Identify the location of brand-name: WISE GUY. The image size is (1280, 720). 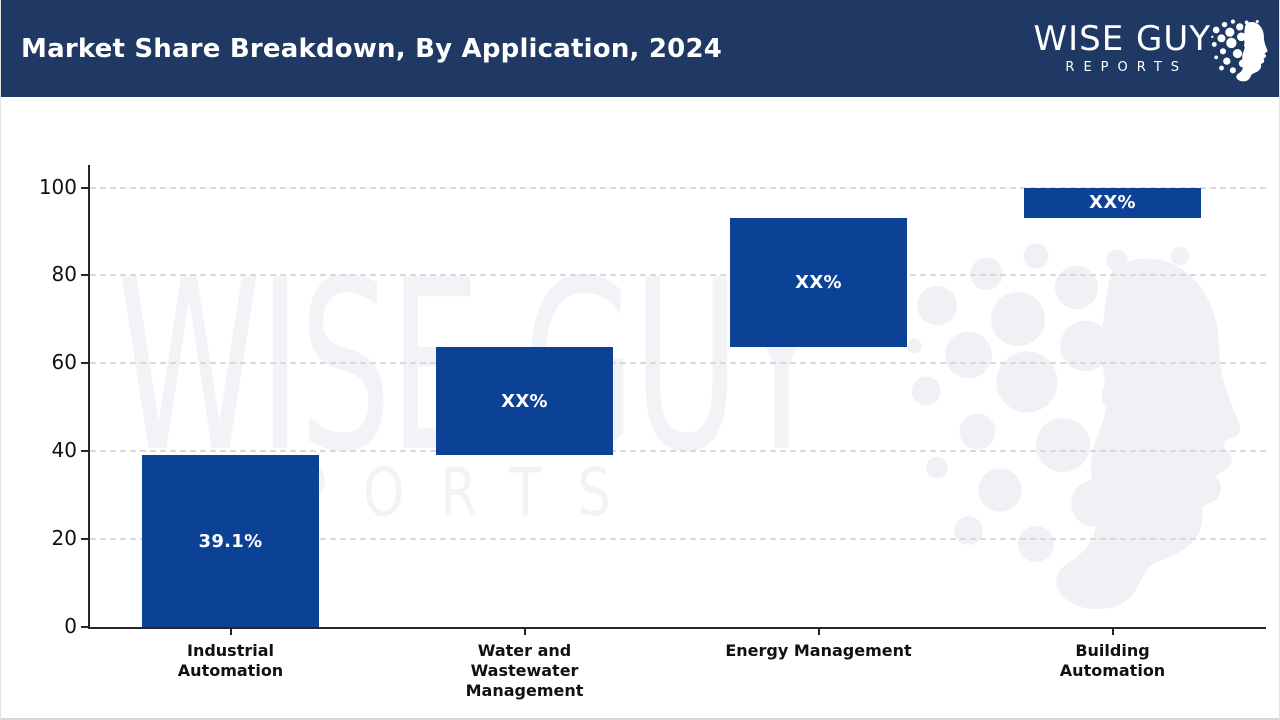
(1122, 39).